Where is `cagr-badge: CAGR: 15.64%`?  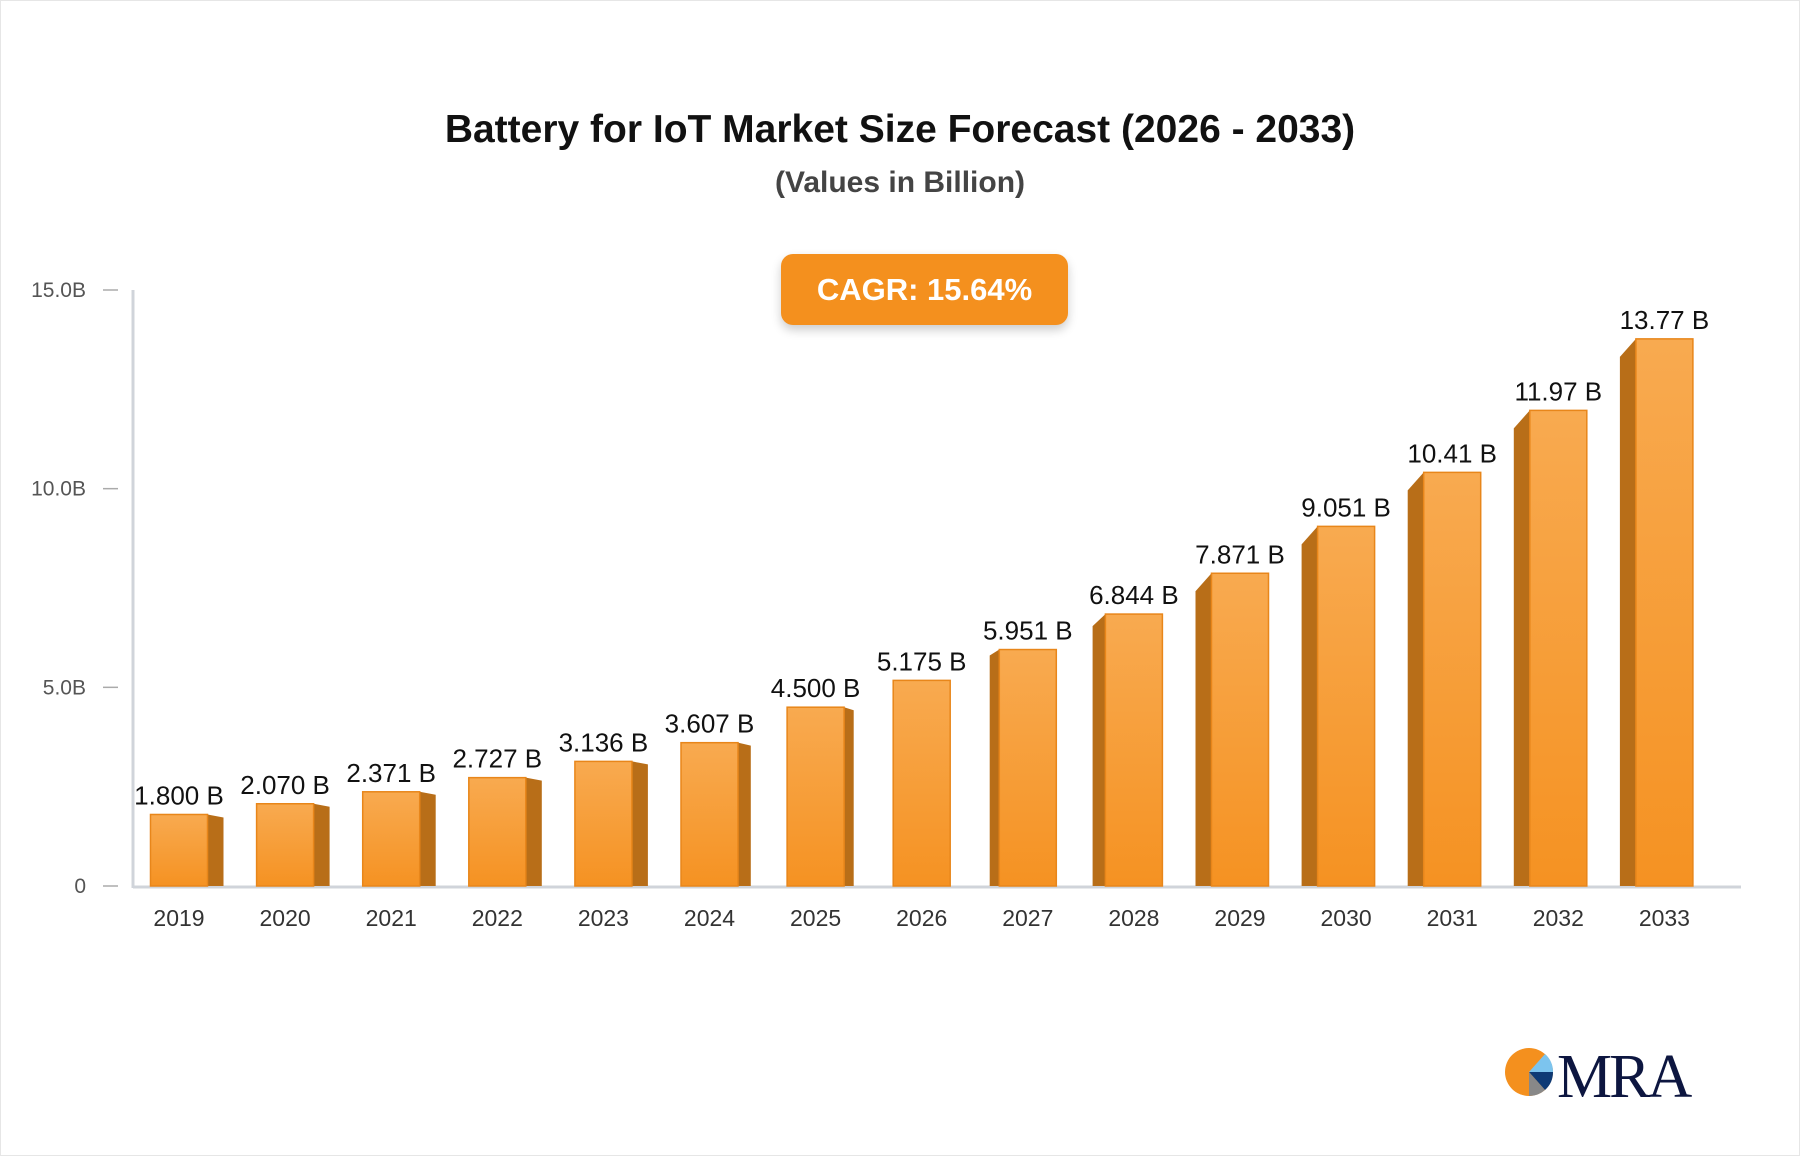 cagr-badge: CAGR: 15.64% is located at coordinates (924, 289).